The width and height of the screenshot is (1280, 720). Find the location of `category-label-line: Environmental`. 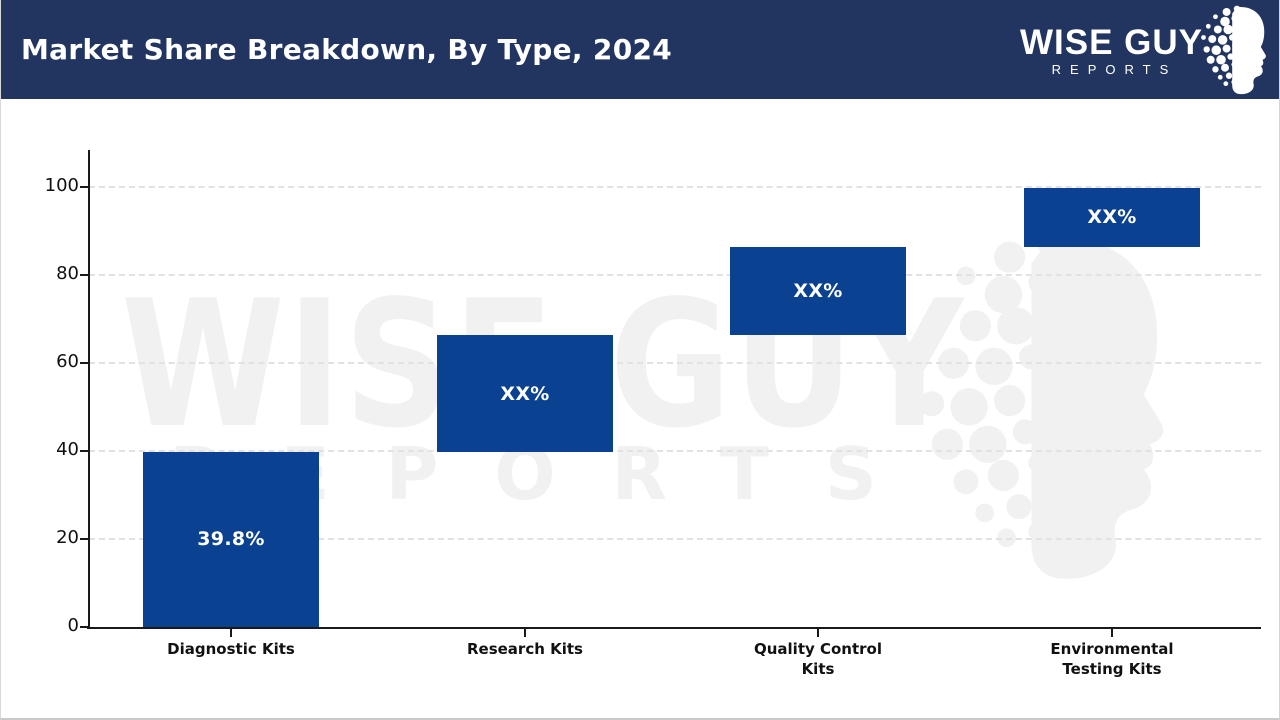

category-label-line: Environmental is located at coordinates (1112, 649).